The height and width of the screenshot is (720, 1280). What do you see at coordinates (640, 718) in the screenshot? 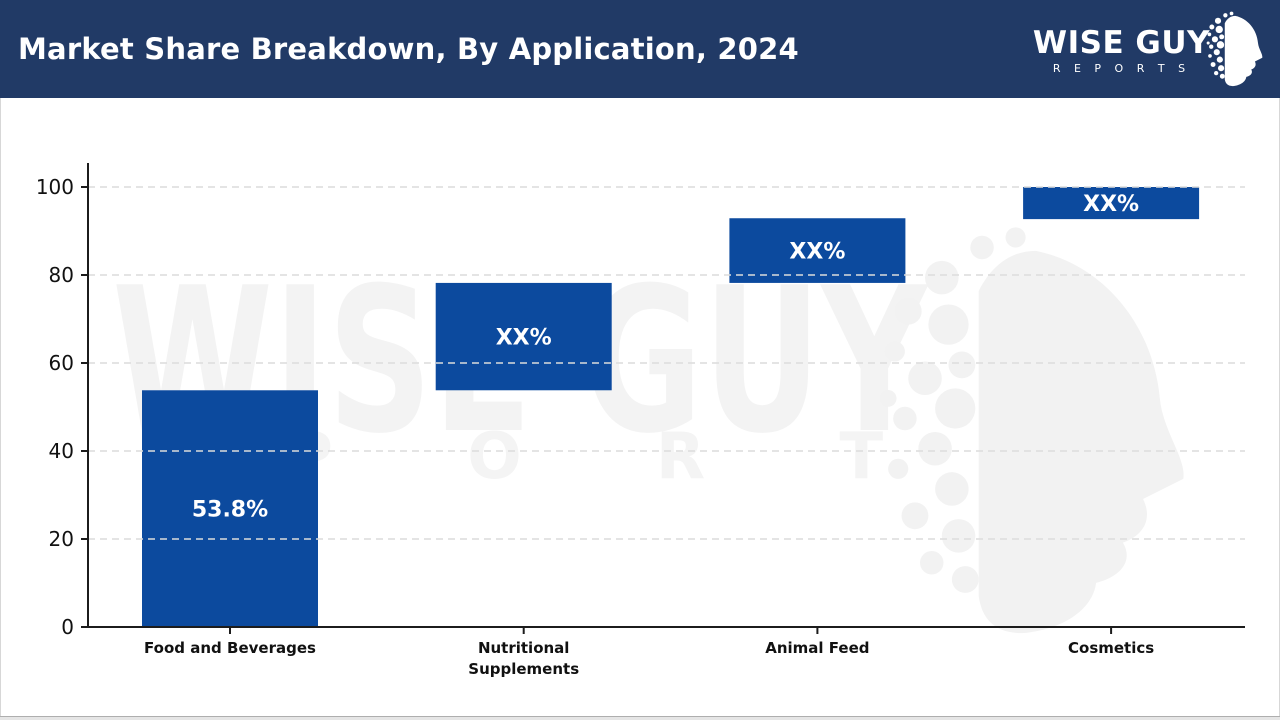
I see `bottom-border-strip` at bounding box center [640, 718].